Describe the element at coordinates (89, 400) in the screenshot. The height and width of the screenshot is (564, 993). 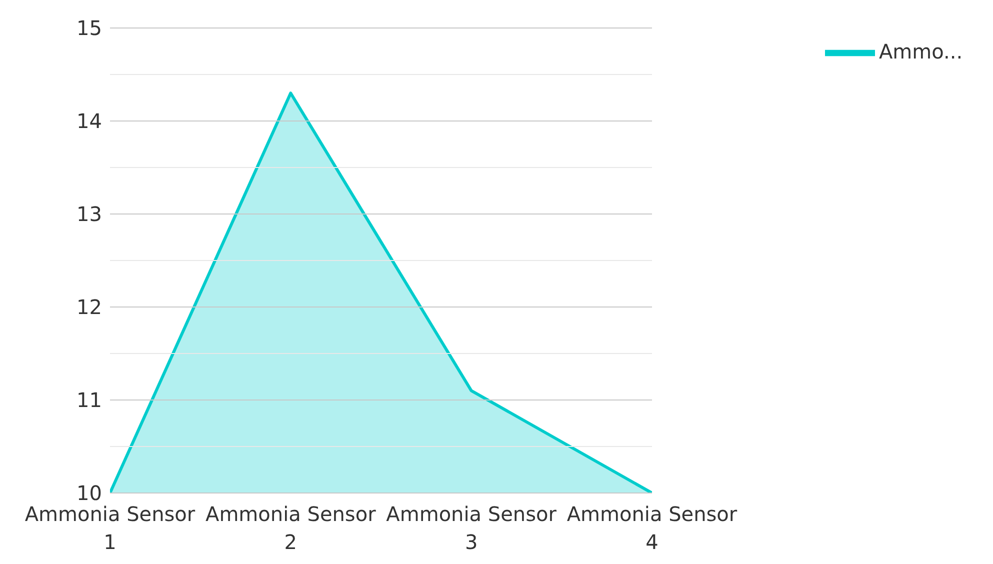
I see `y-tick-label: 11` at that location.